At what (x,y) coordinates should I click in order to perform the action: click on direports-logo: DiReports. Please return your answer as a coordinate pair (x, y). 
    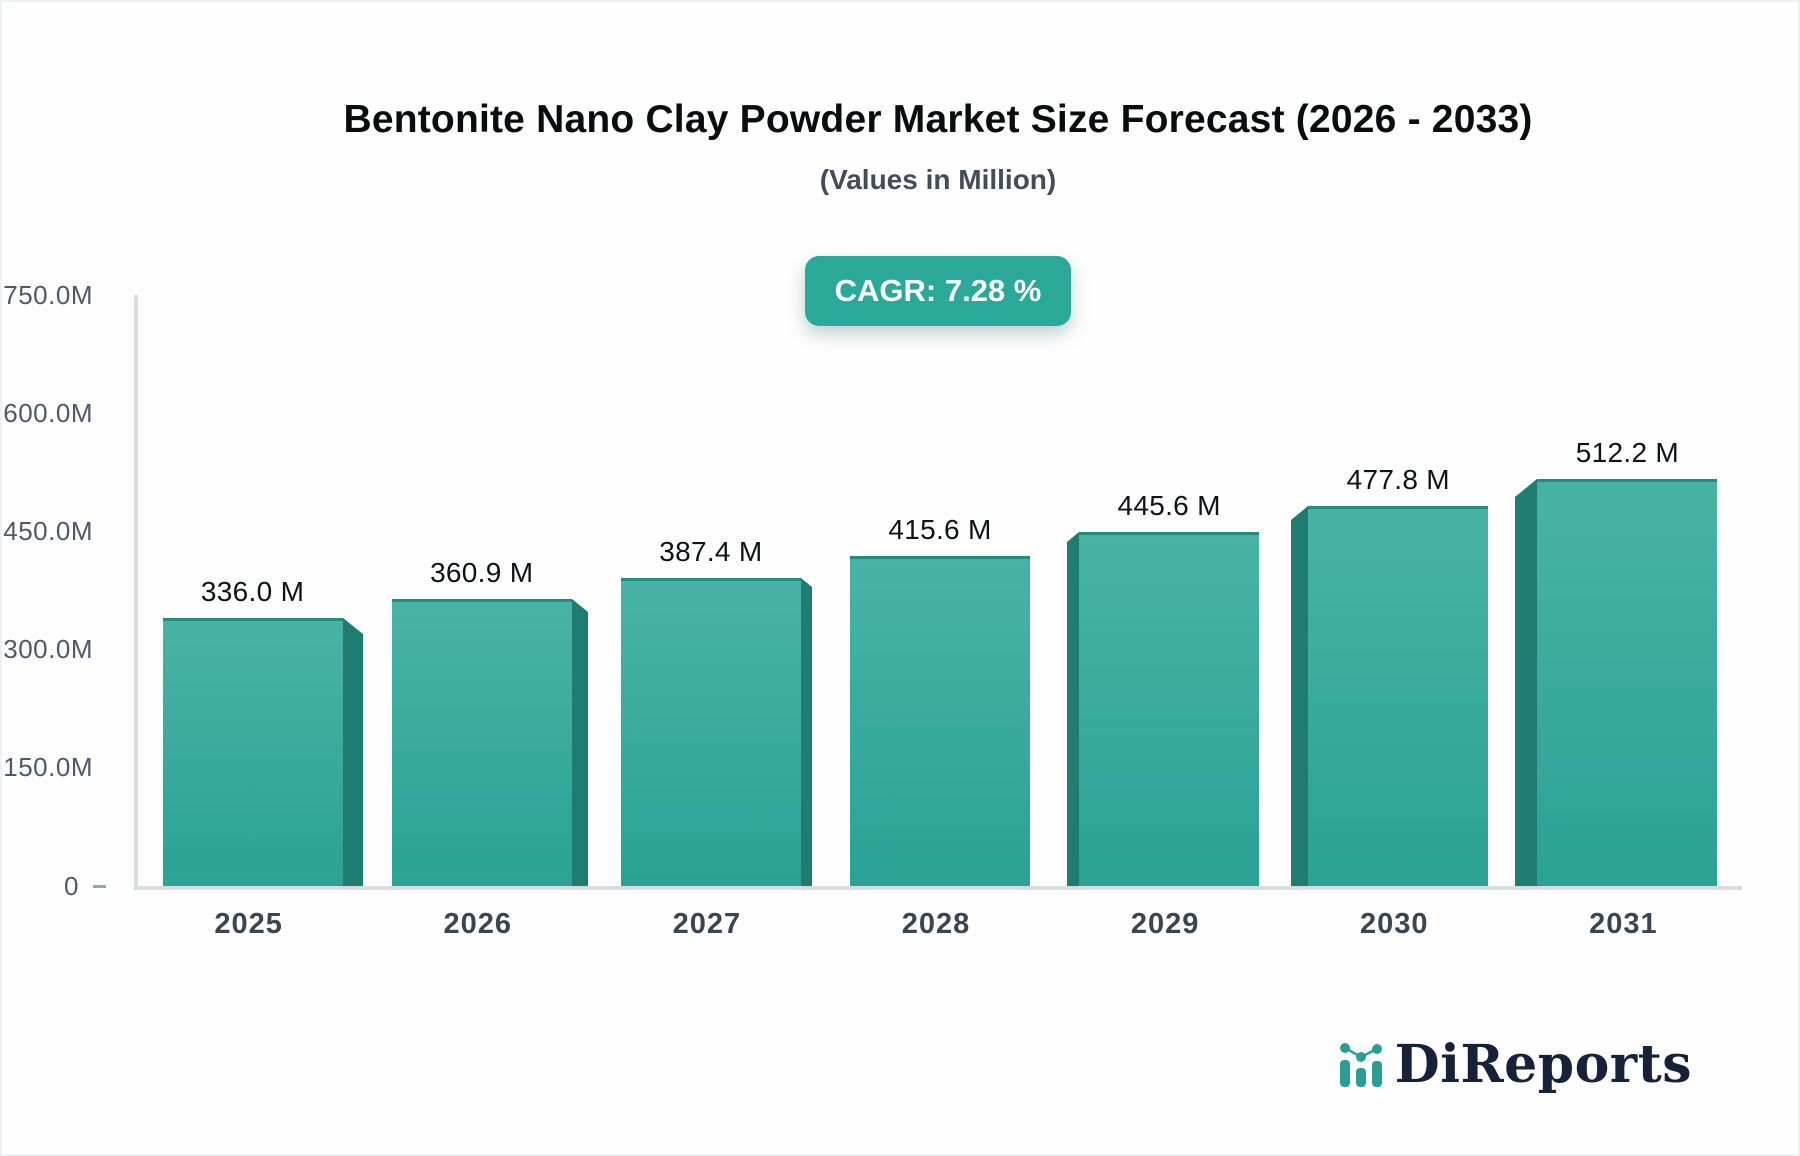
    Looking at the image, I should click on (1514, 1064).